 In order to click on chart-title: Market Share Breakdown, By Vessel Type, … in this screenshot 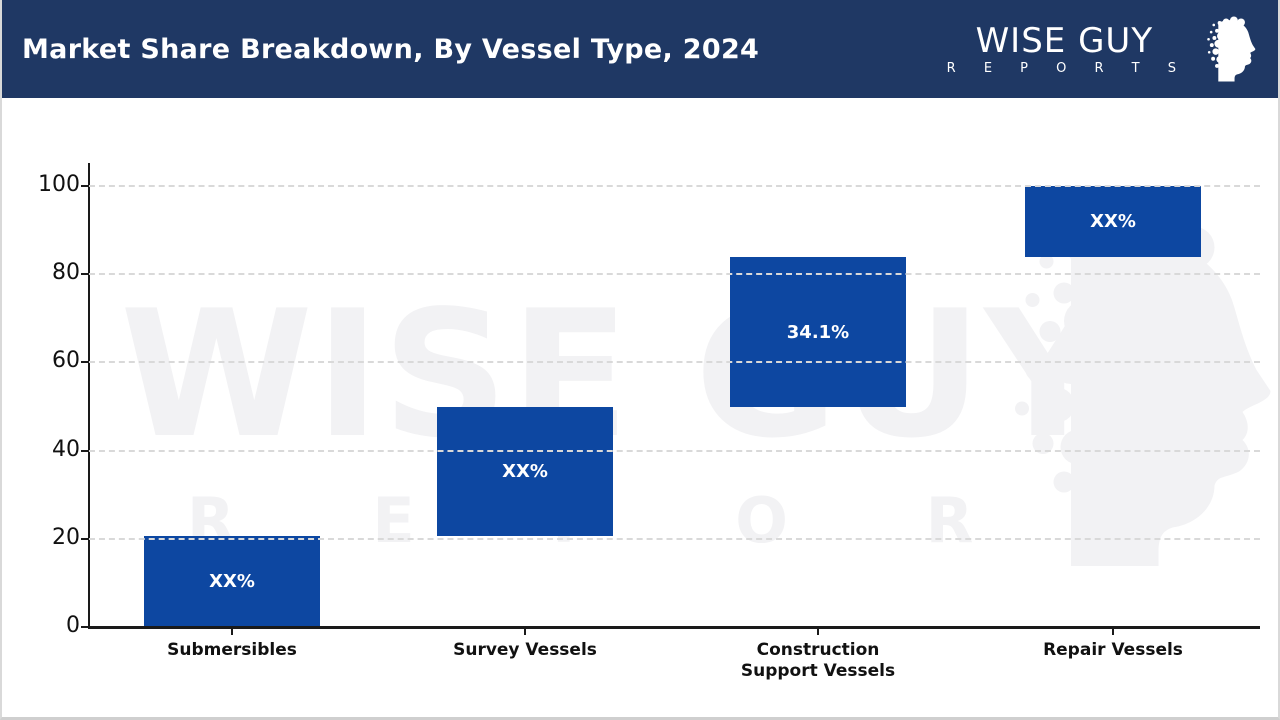, I will do `click(391, 49)`.